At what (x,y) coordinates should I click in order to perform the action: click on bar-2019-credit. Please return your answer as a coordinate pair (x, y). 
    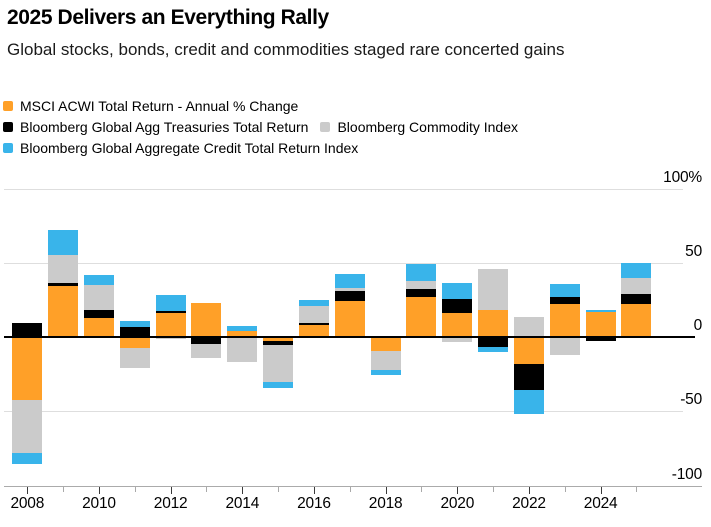
    Looking at the image, I should click on (421, 272).